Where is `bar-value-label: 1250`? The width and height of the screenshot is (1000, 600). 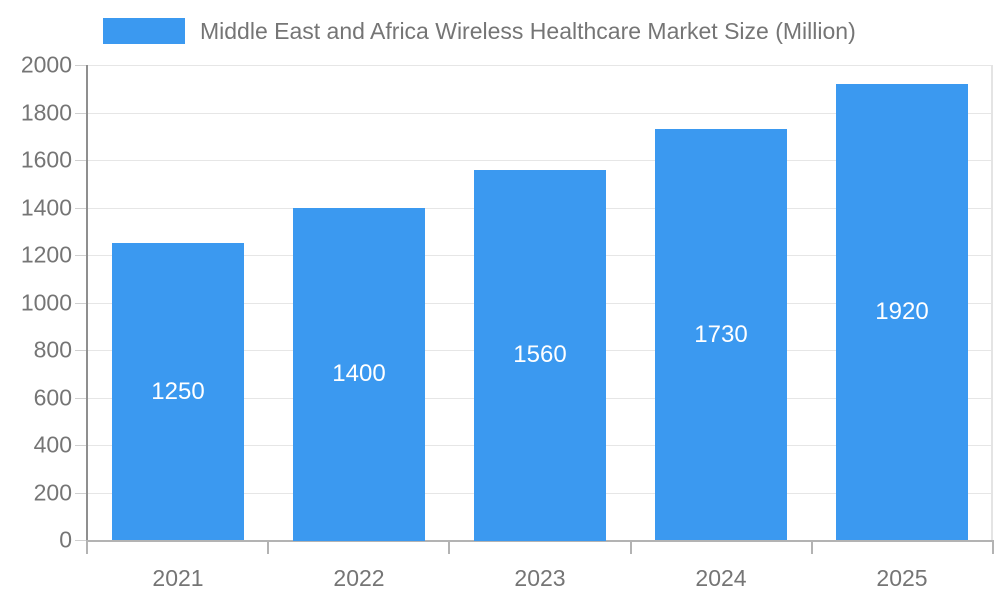 bar-value-label: 1250 is located at coordinates (178, 391).